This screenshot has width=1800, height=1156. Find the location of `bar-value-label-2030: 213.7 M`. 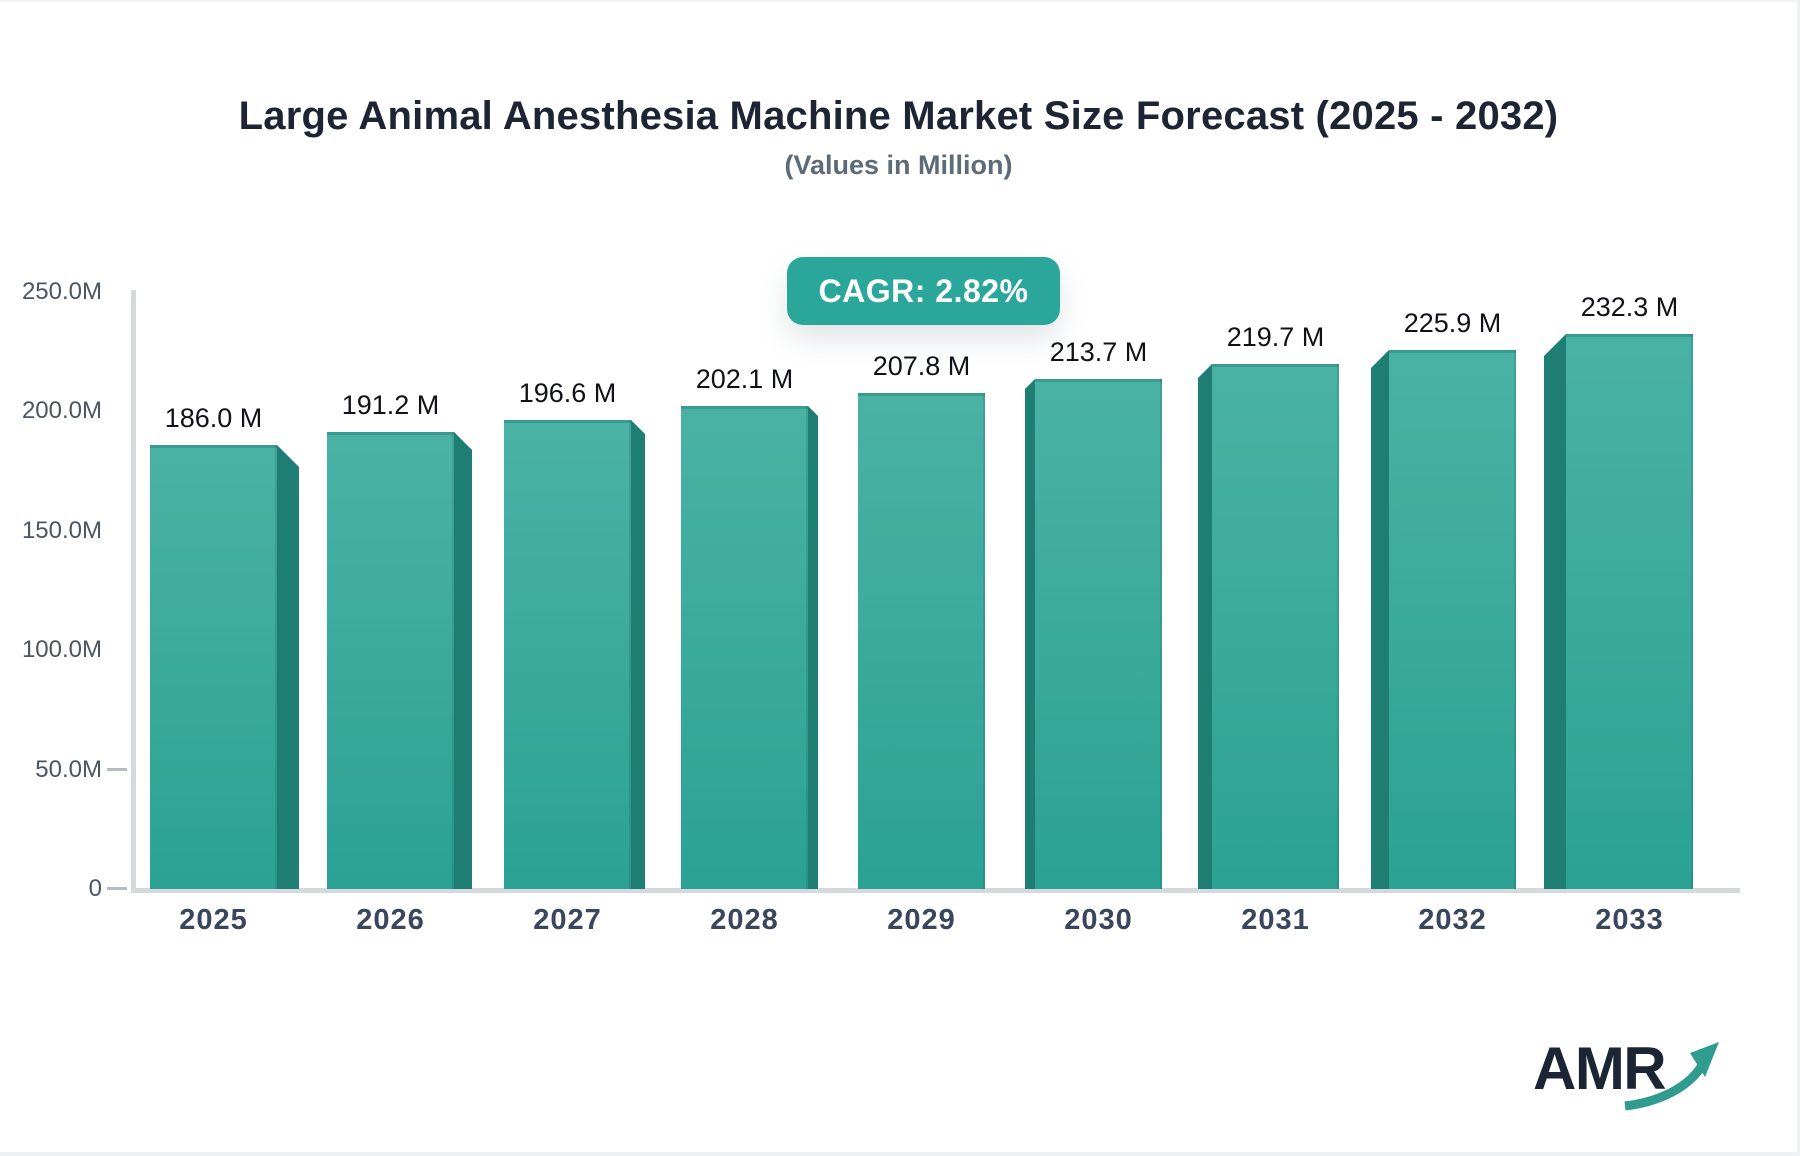

bar-value-label-2030: 213.7 M is located at coordinates (1098, 352).